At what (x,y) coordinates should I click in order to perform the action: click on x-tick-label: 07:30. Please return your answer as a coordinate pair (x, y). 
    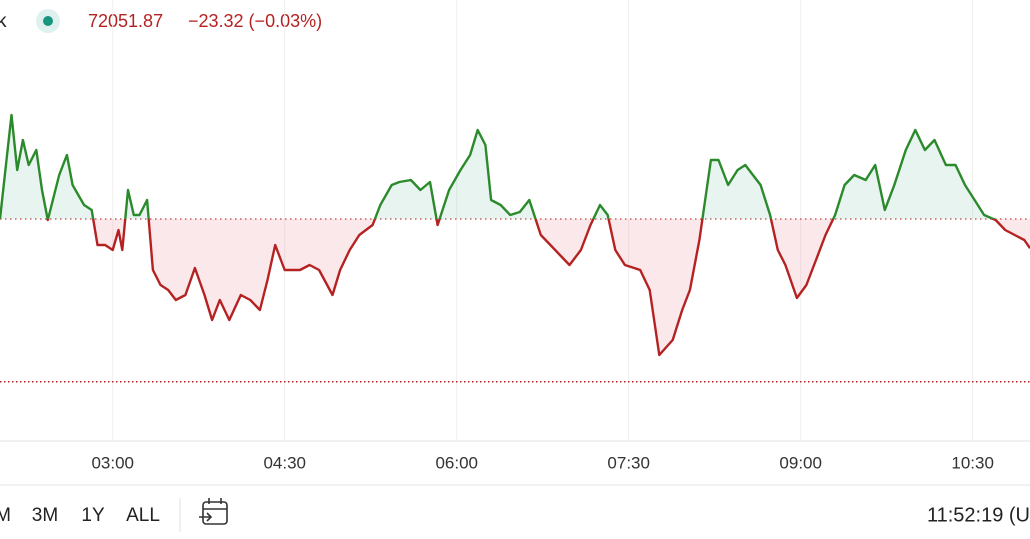
    Looking at the image, I should click on (628, 462).